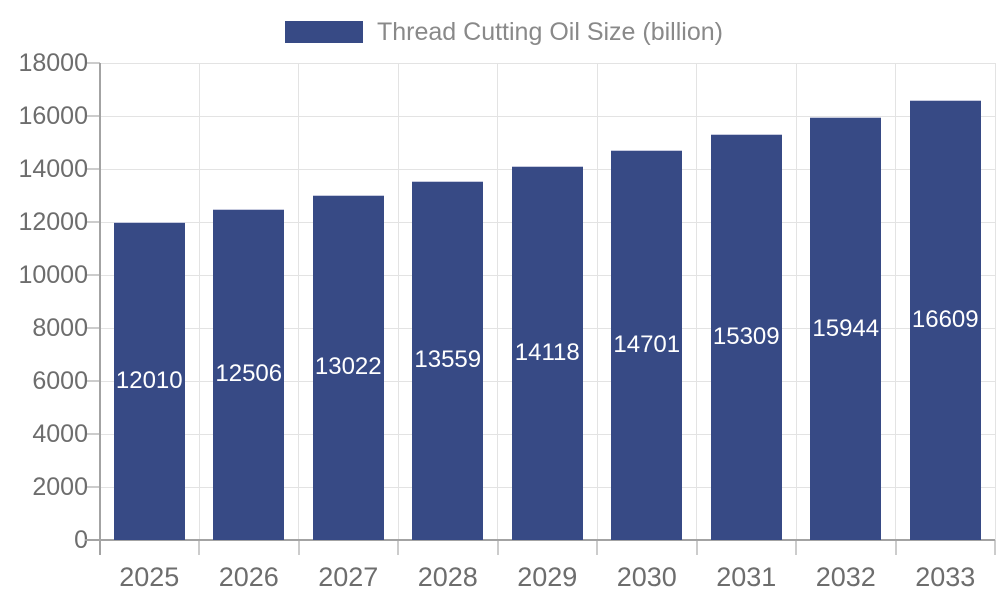 The height and width of the screenshot is (600, 1000). Describe the element at coordinates (845, 577) in the screenshot. I see `x-tick-label: 2032` at that location.